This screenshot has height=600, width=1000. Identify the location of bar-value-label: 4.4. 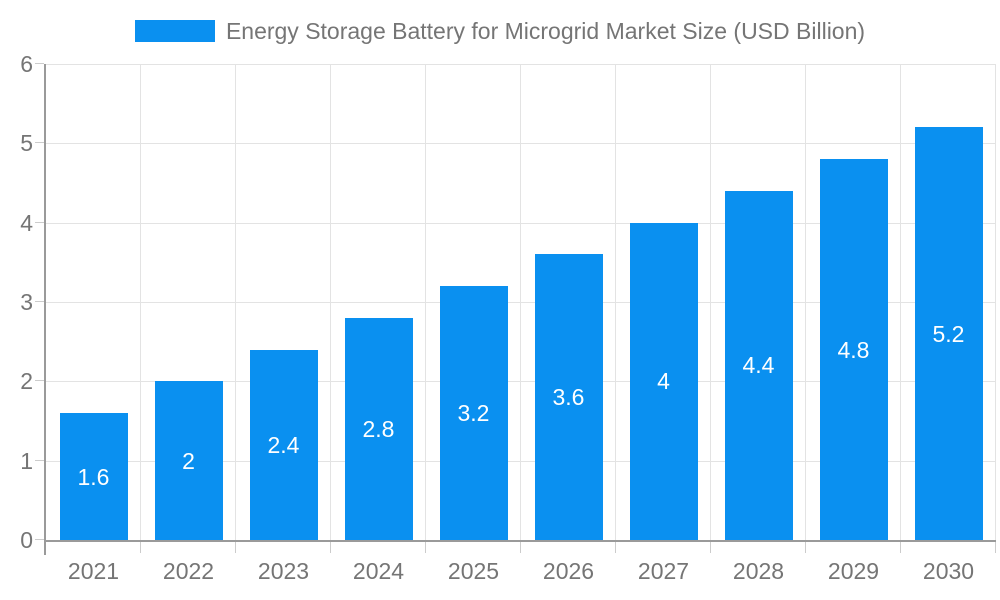
(758, 365).